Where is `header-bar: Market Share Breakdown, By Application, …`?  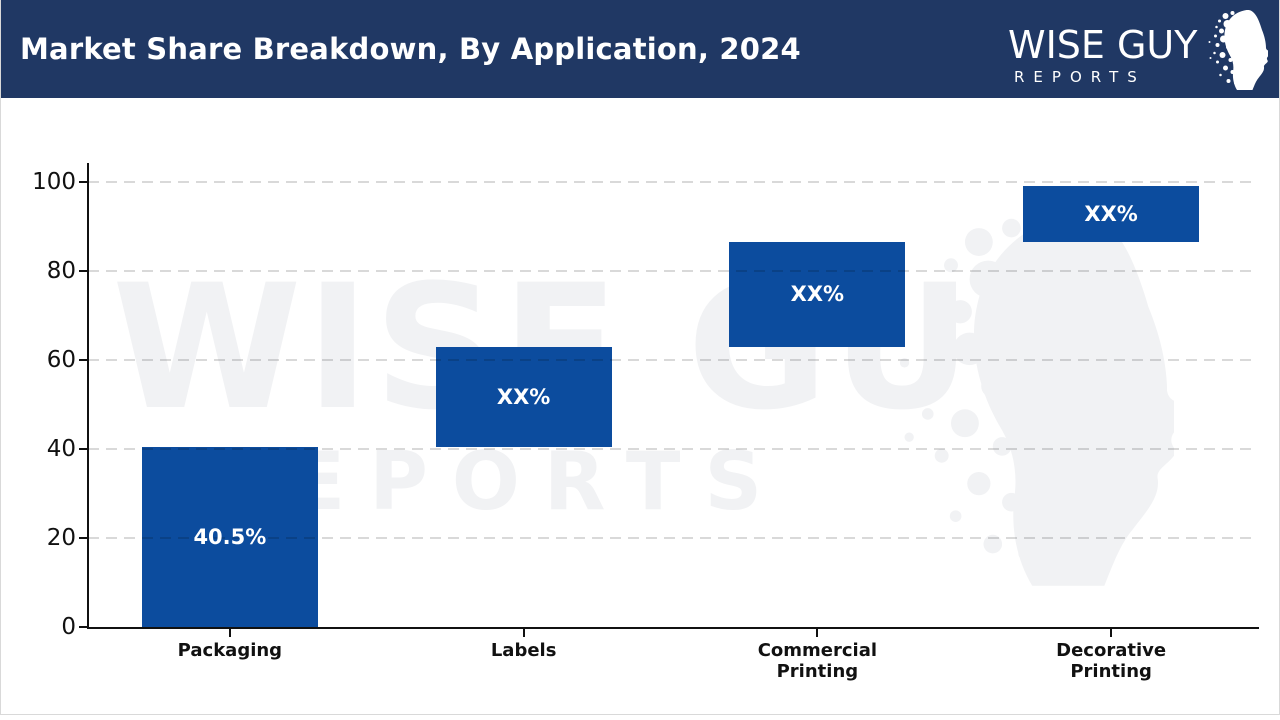
header-bar: Market Share Breakdown, By Application, … is located at coordinates (640, 49).